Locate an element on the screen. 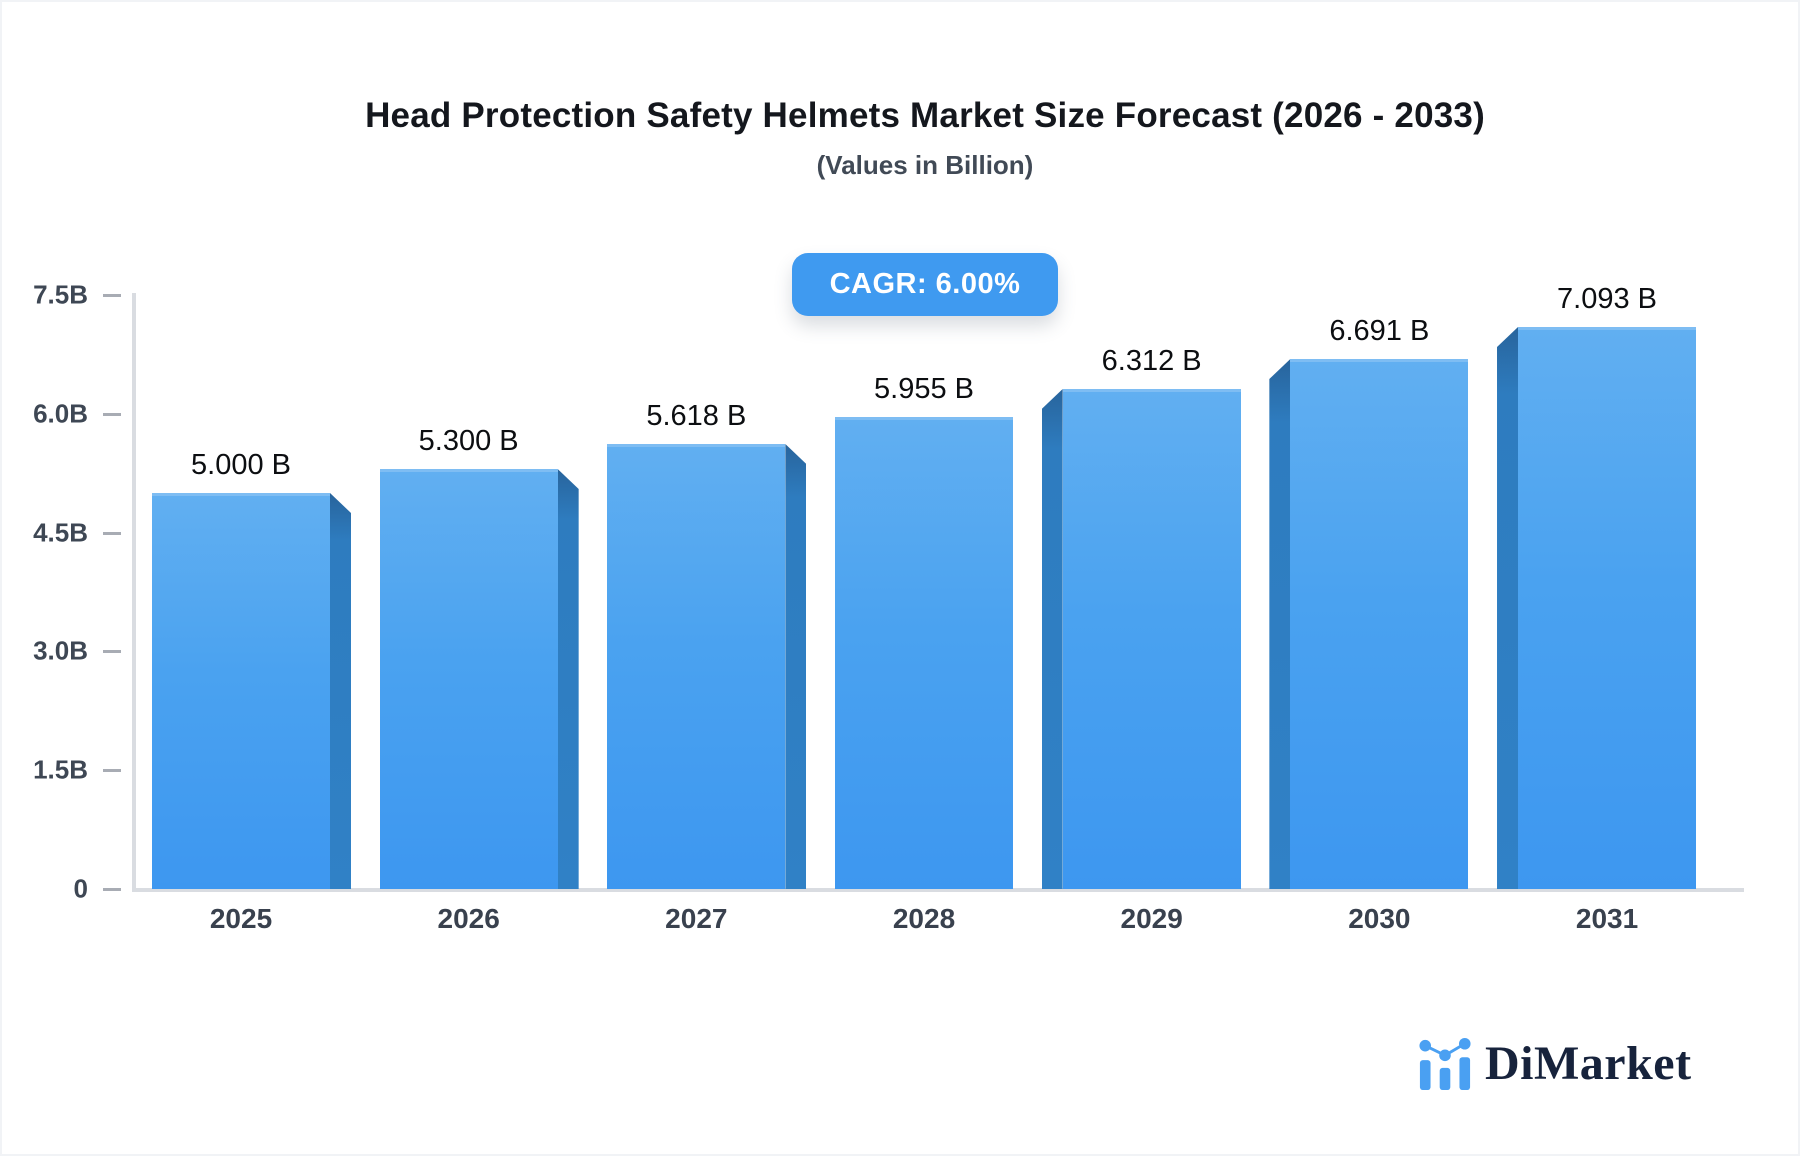  x-axis-tick-label: 2025 is located at coordinates (241, 918).